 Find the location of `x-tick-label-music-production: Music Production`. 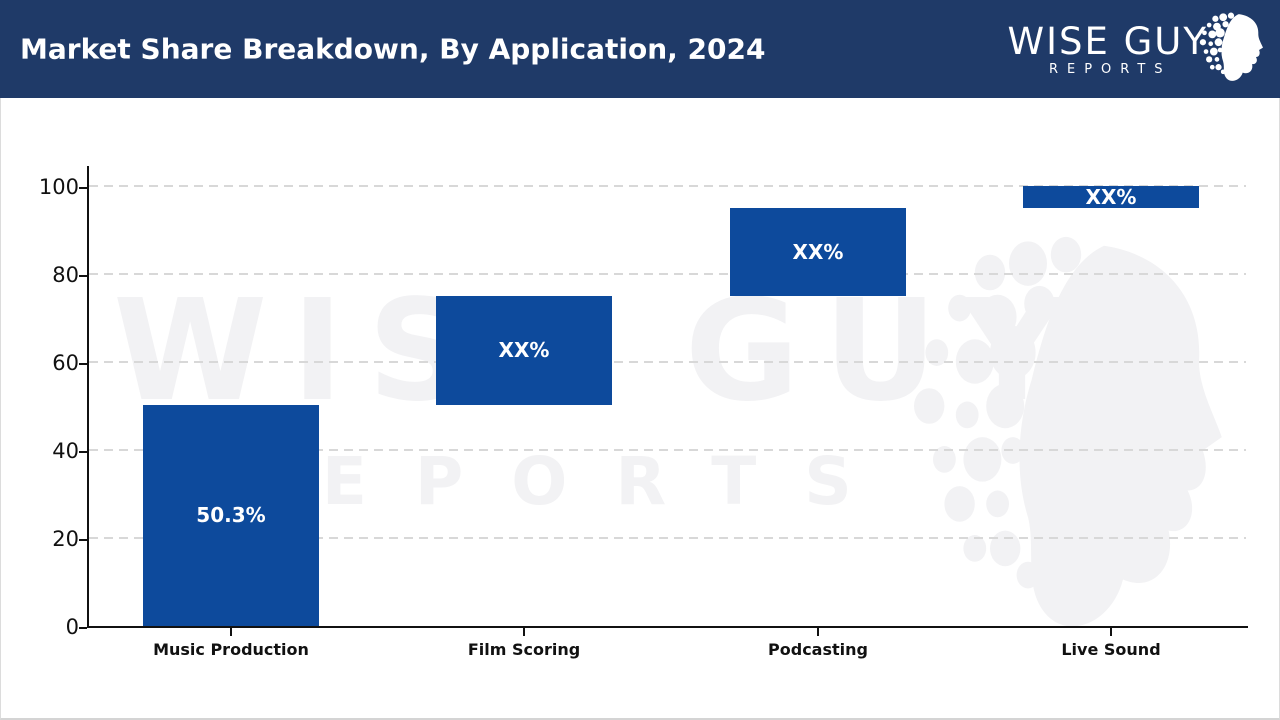

x-tick-label-music-production: Music Production is located at coordinates (231, 649).